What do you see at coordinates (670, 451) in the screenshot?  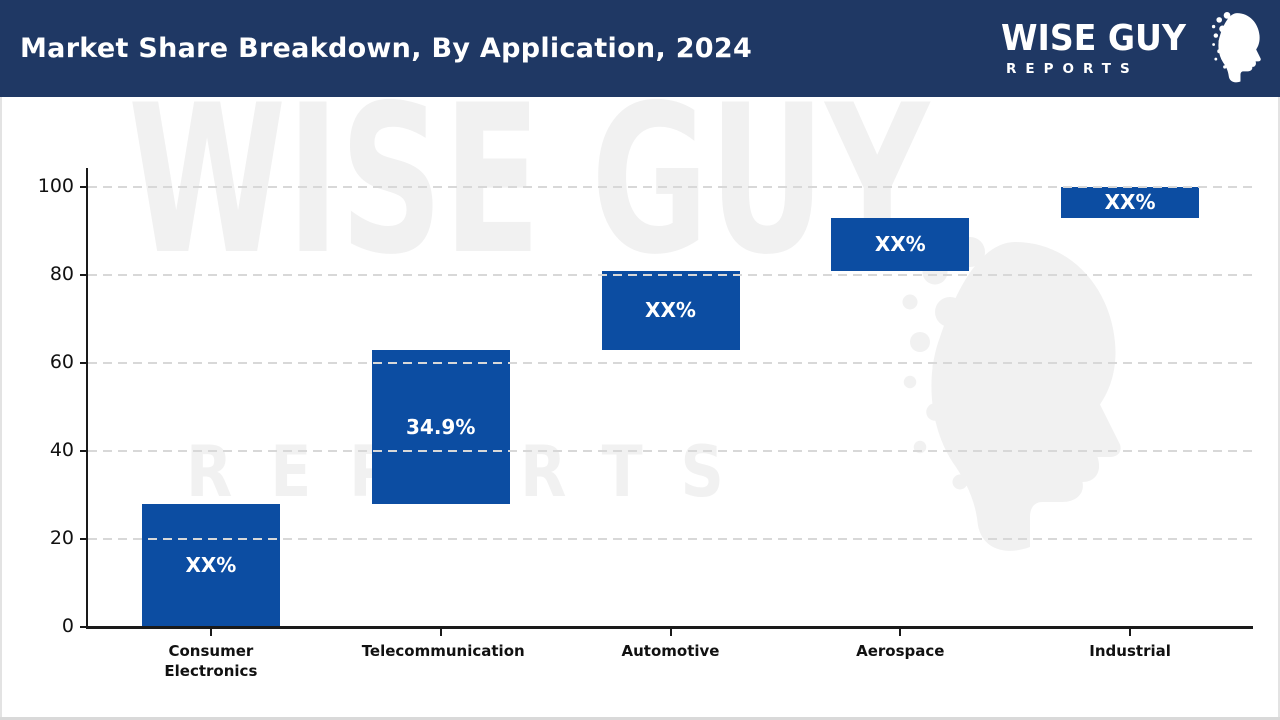 I see `gridline-y40` at bounding box center [670, 451].